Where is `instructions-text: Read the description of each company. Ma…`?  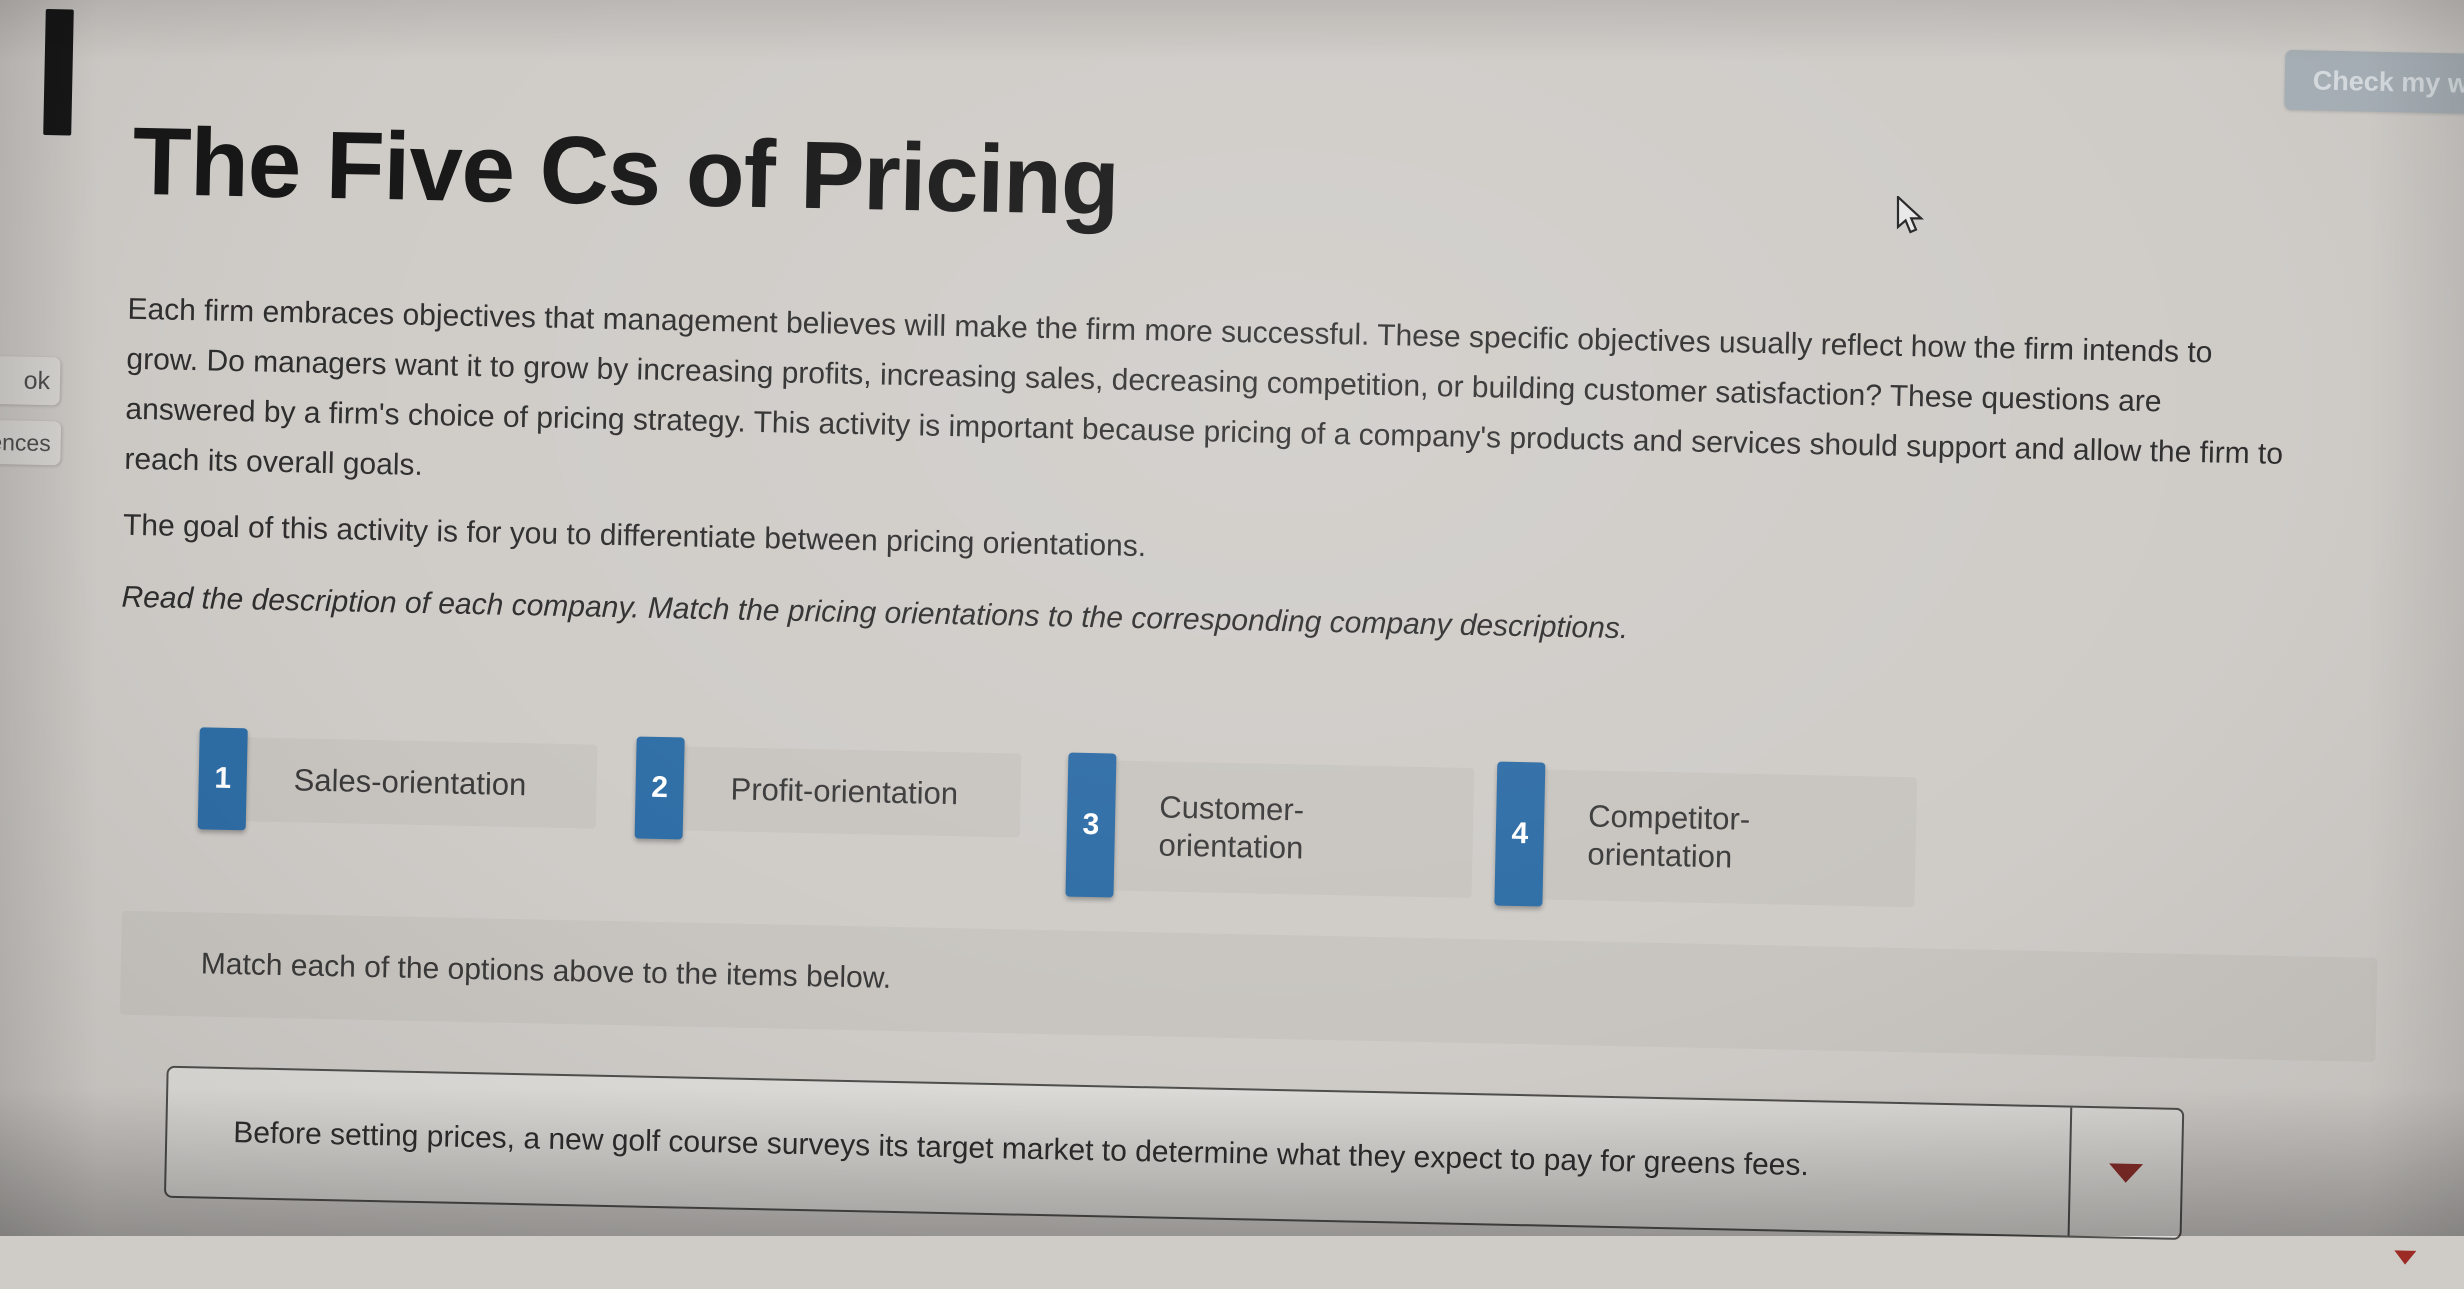
instructions-text: Read the description of each company. Ma… is located at coordinates (875, 613).